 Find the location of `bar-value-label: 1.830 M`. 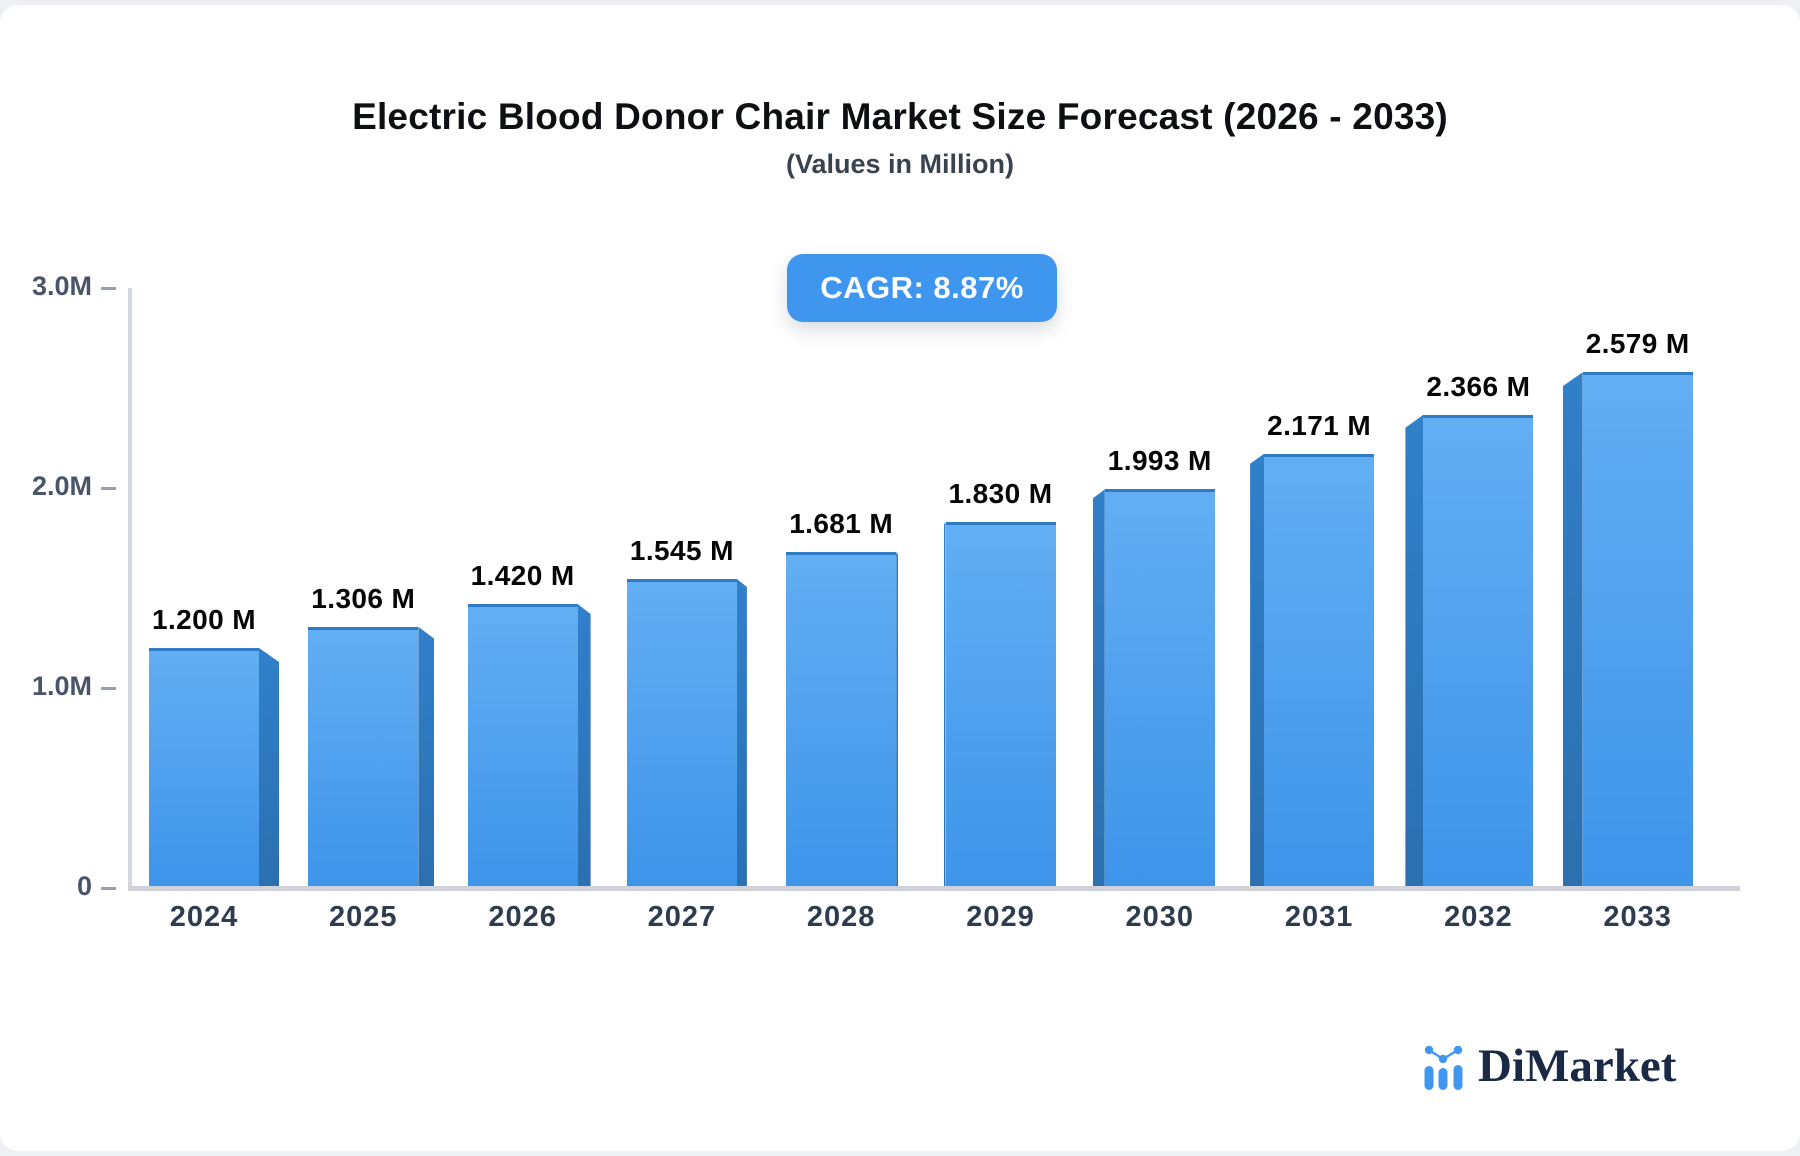

bar-value-label: 1.830 M is located at coordinates (1000, 493).